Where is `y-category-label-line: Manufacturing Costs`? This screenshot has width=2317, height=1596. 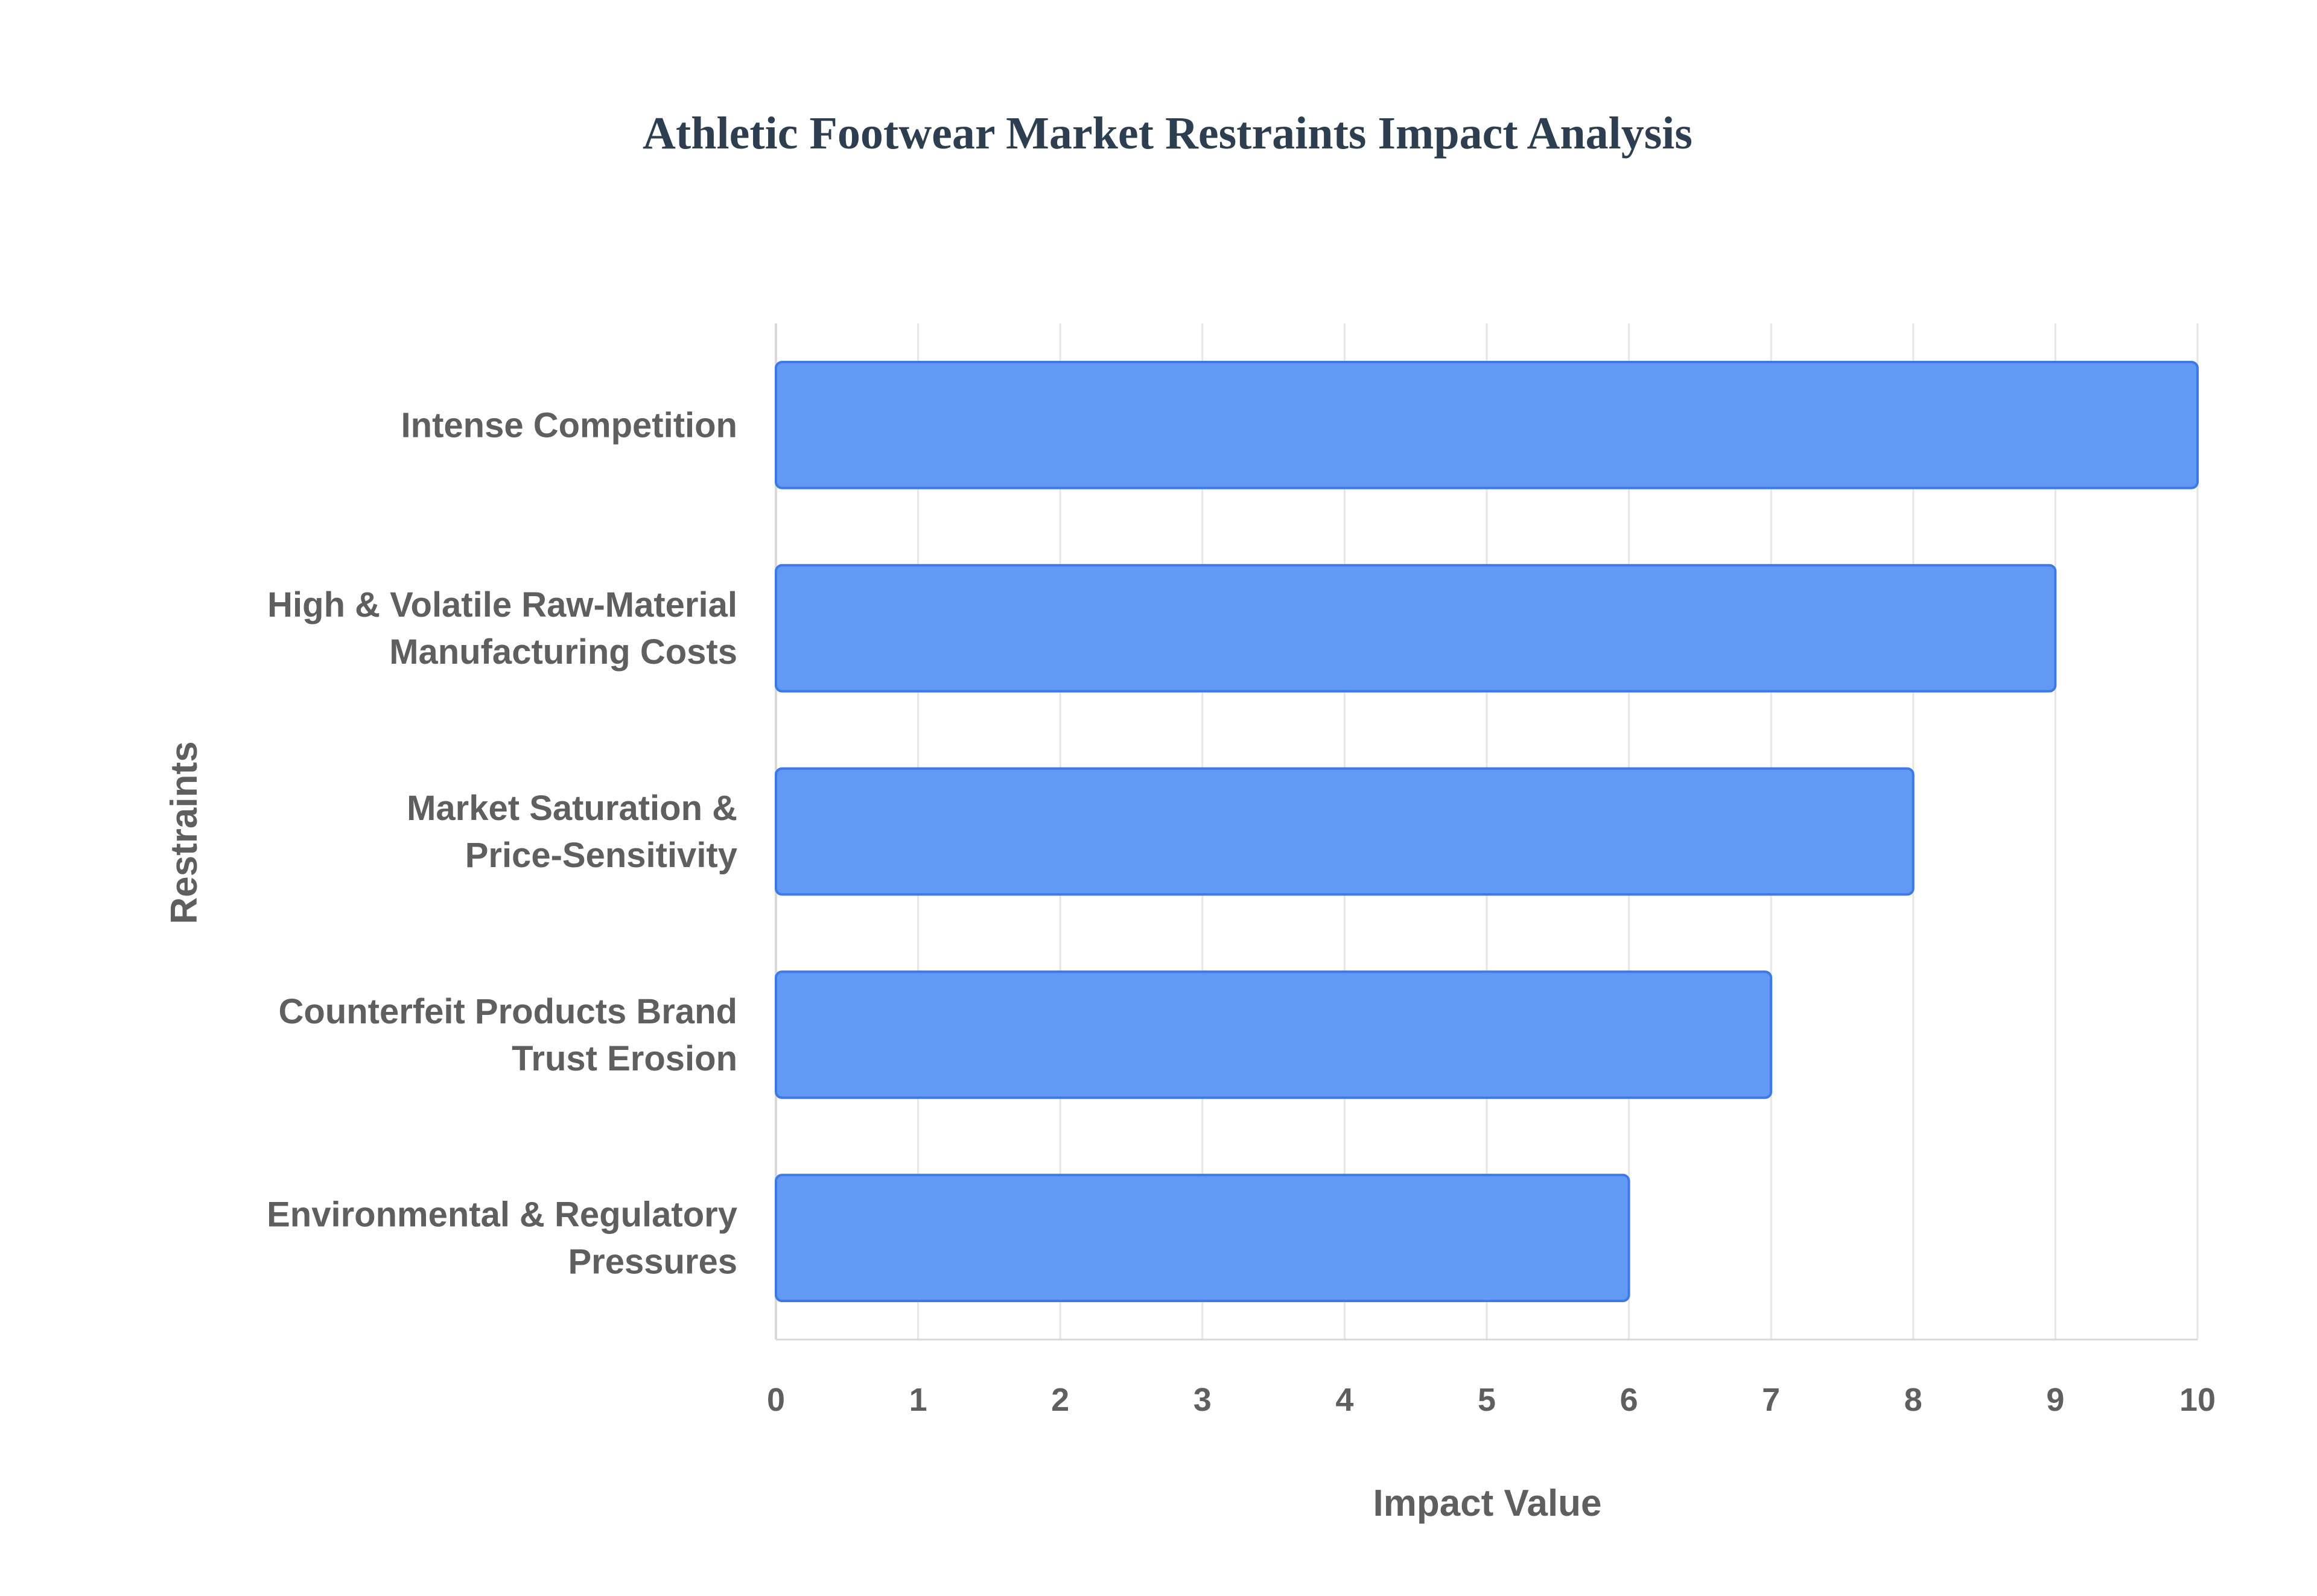 y-category-label-line: Manufacturing Costs is located at coordinates (563, 652).